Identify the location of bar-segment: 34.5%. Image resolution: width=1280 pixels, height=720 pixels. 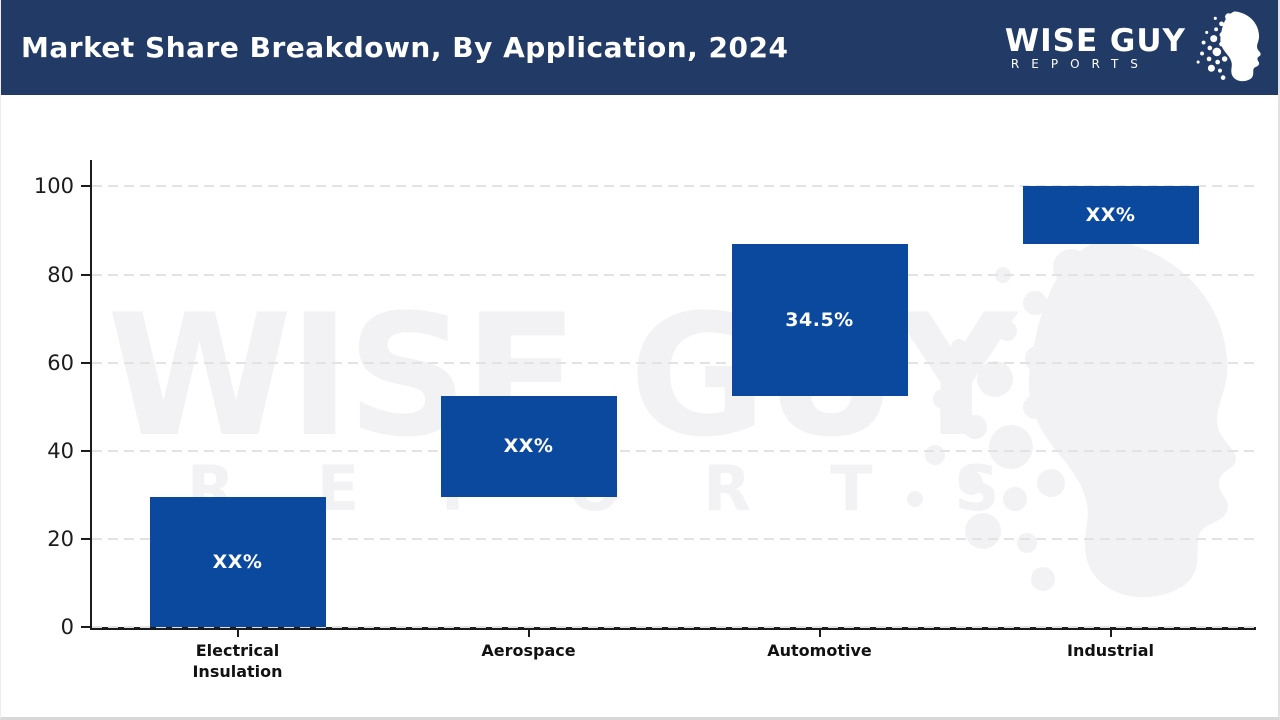
(819, 319).